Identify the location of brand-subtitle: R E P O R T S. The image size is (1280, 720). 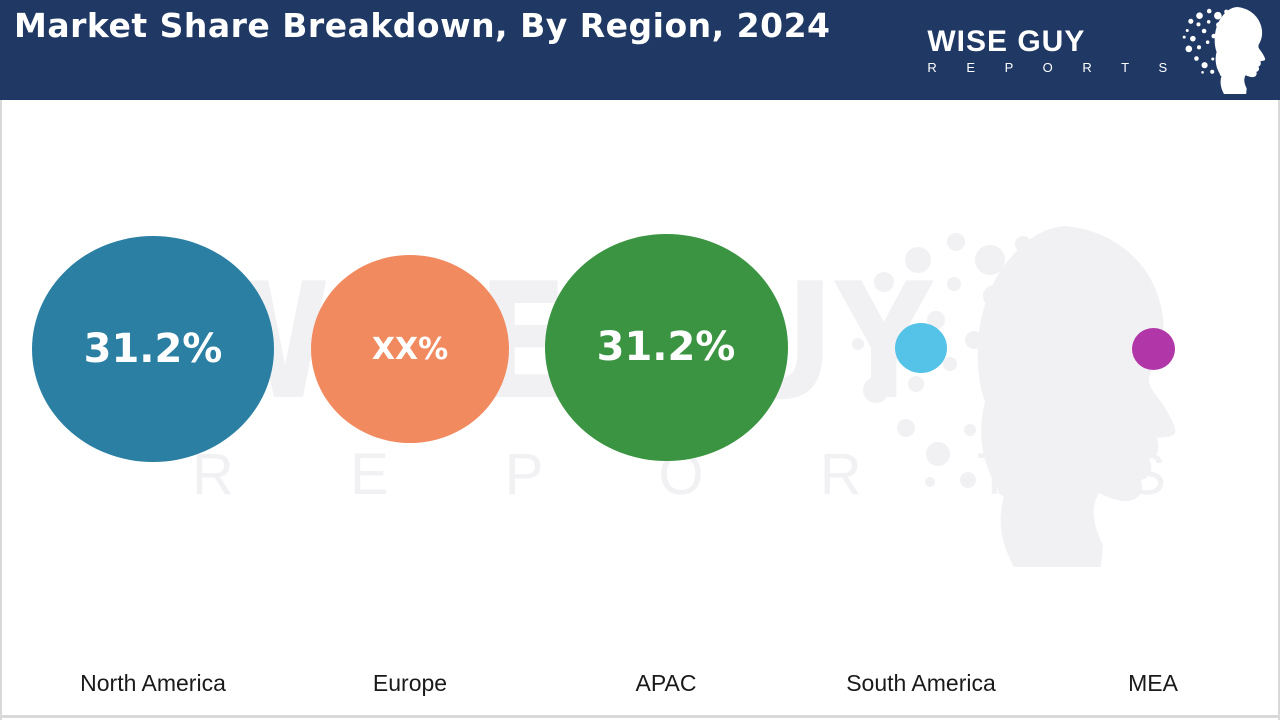
(1054, 67).